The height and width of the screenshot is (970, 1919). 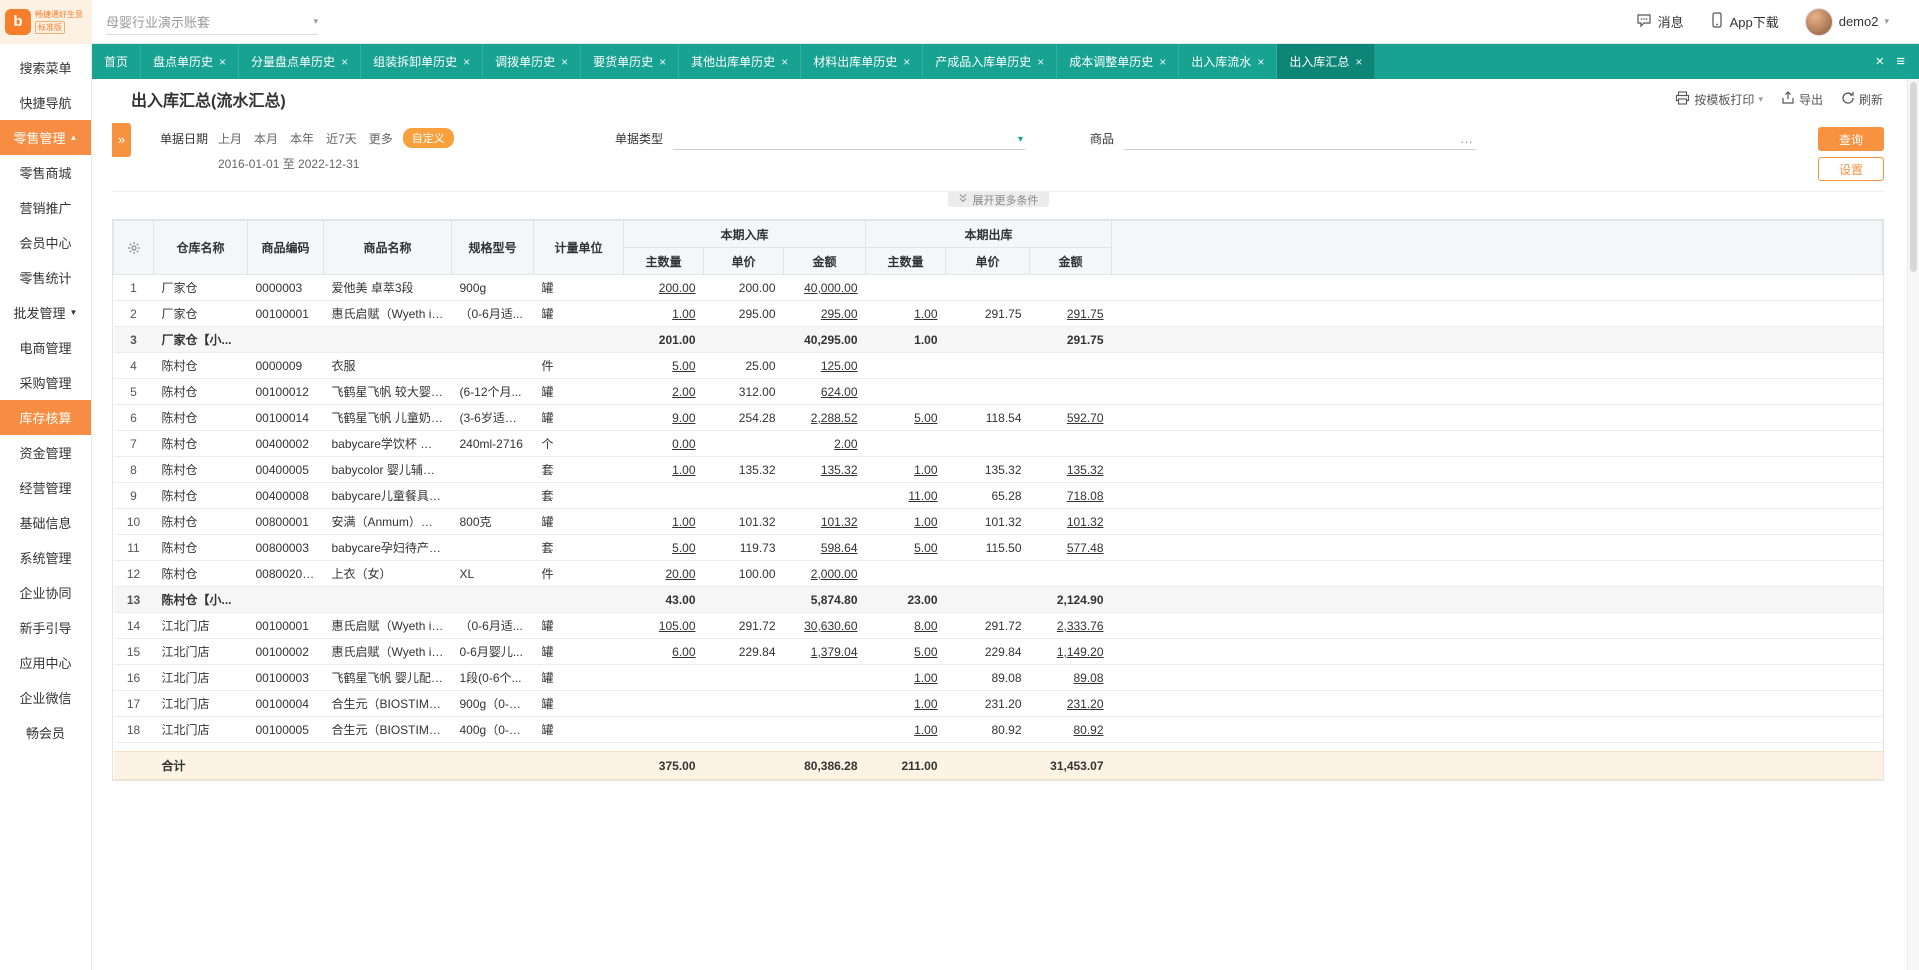 What do you see at coordinates (212, 22) in the screenshot?
I see `account-selector: 母婴行业演示账套 ▾` at bounding box center [212, 22].